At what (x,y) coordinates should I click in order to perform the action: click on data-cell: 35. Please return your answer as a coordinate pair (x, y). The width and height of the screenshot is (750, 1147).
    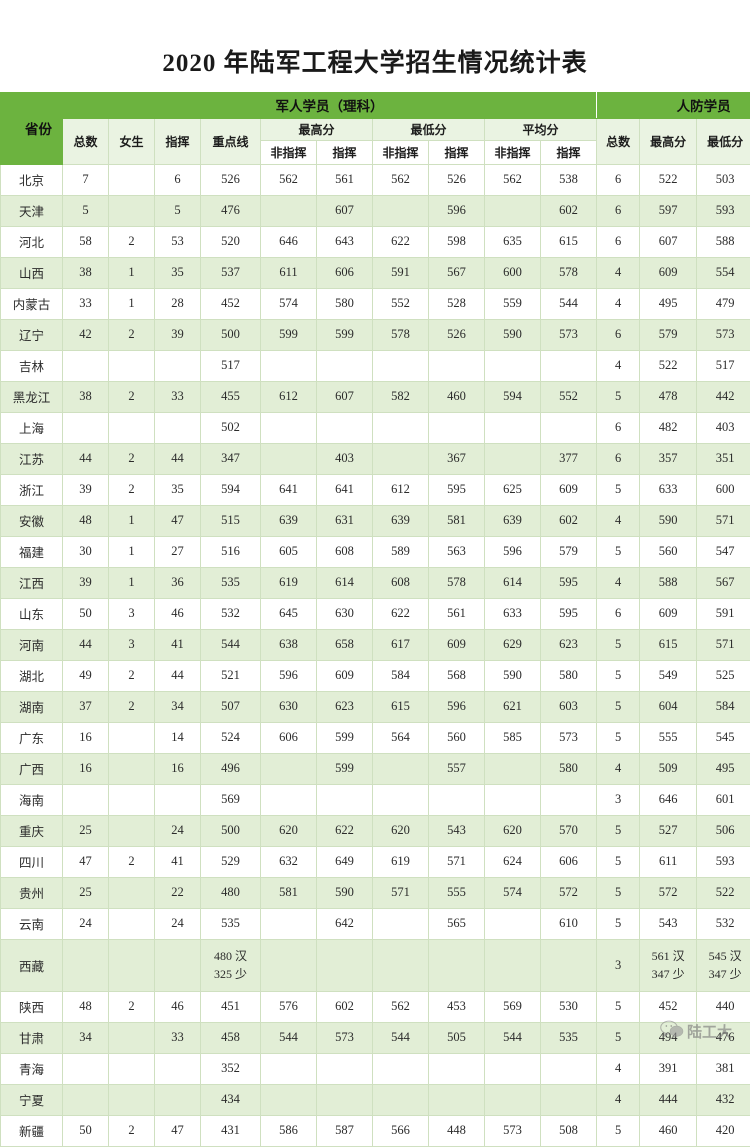
    Looking at the image, I should click on (178, 489).